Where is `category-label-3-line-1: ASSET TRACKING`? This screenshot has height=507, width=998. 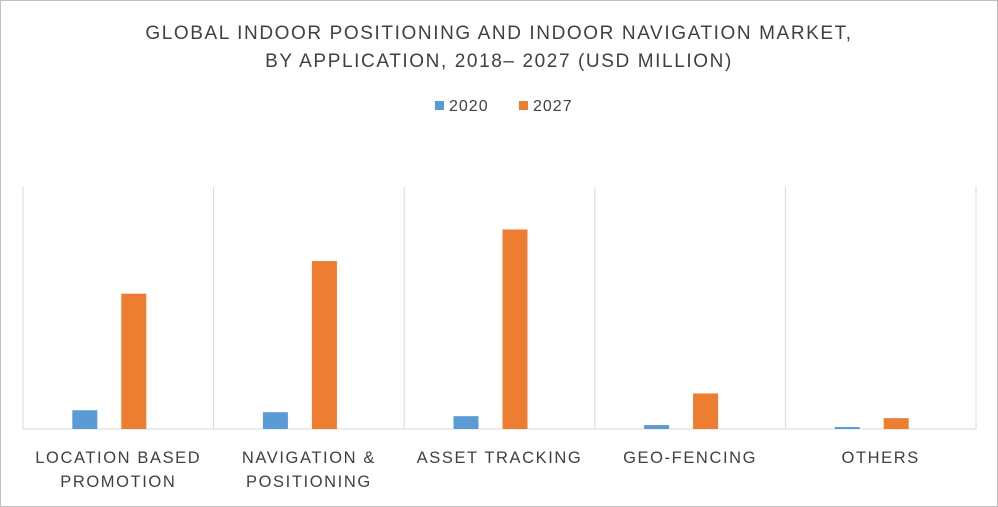 category-label-3-line-1: ASSET TRACKING is located at coordinates (500, 458).